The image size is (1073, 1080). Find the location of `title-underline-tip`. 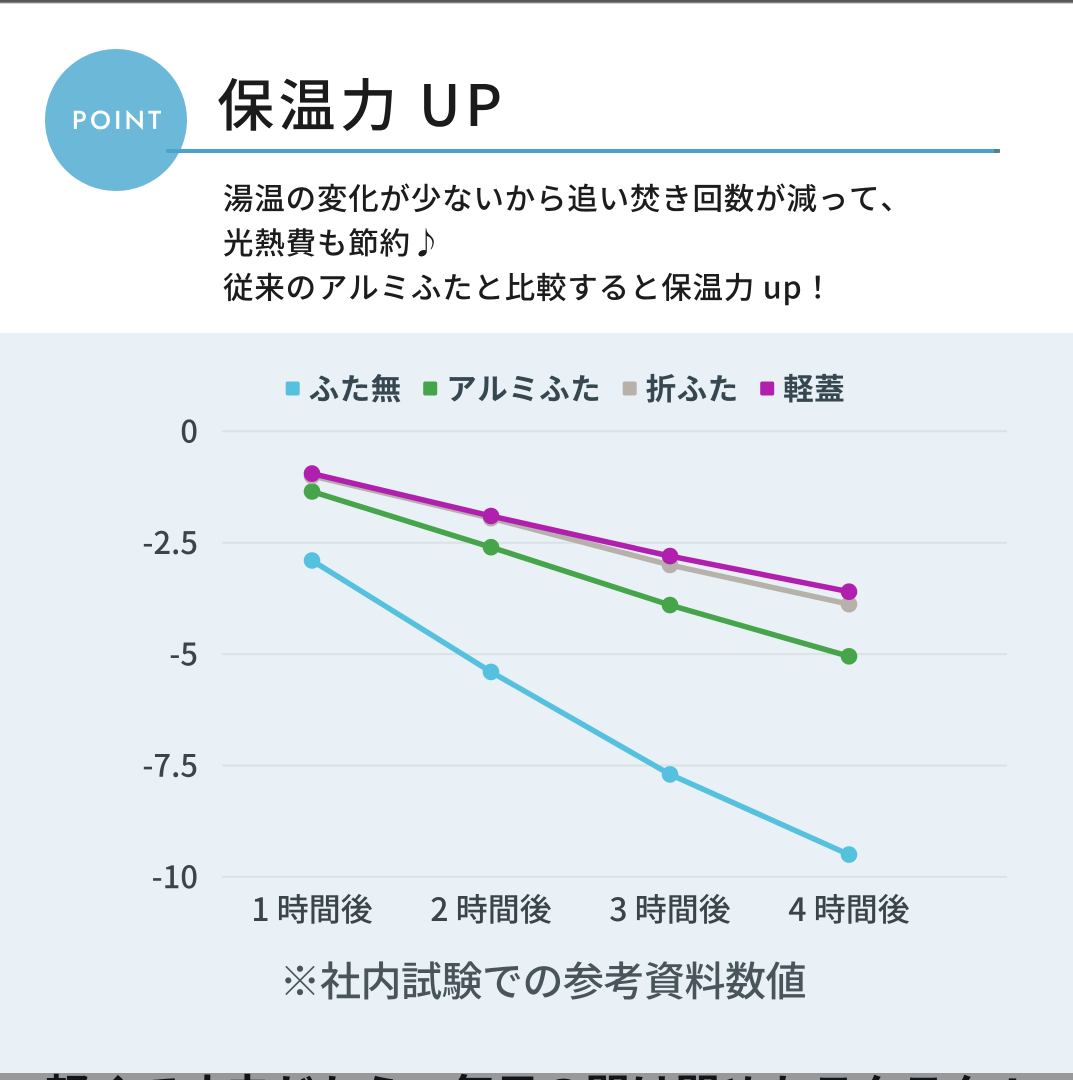

title-underline-tip is located at coordinates (997, 151).